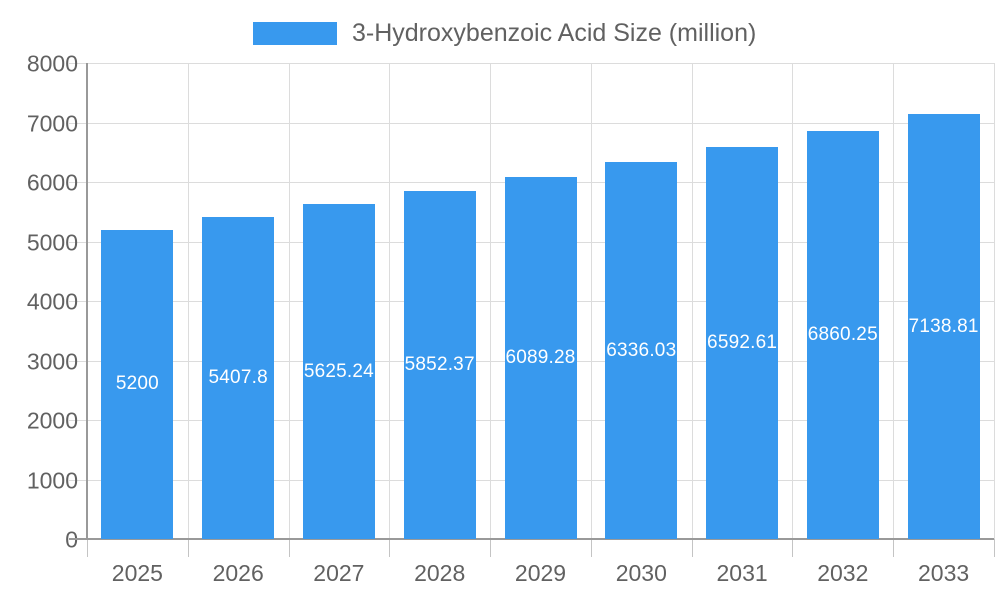 This screenshot has width=1000, height=600. Describe the element at coordinates (52, 420) in the screenshot. I see `y-axis-tick-label: 2000` at that location.